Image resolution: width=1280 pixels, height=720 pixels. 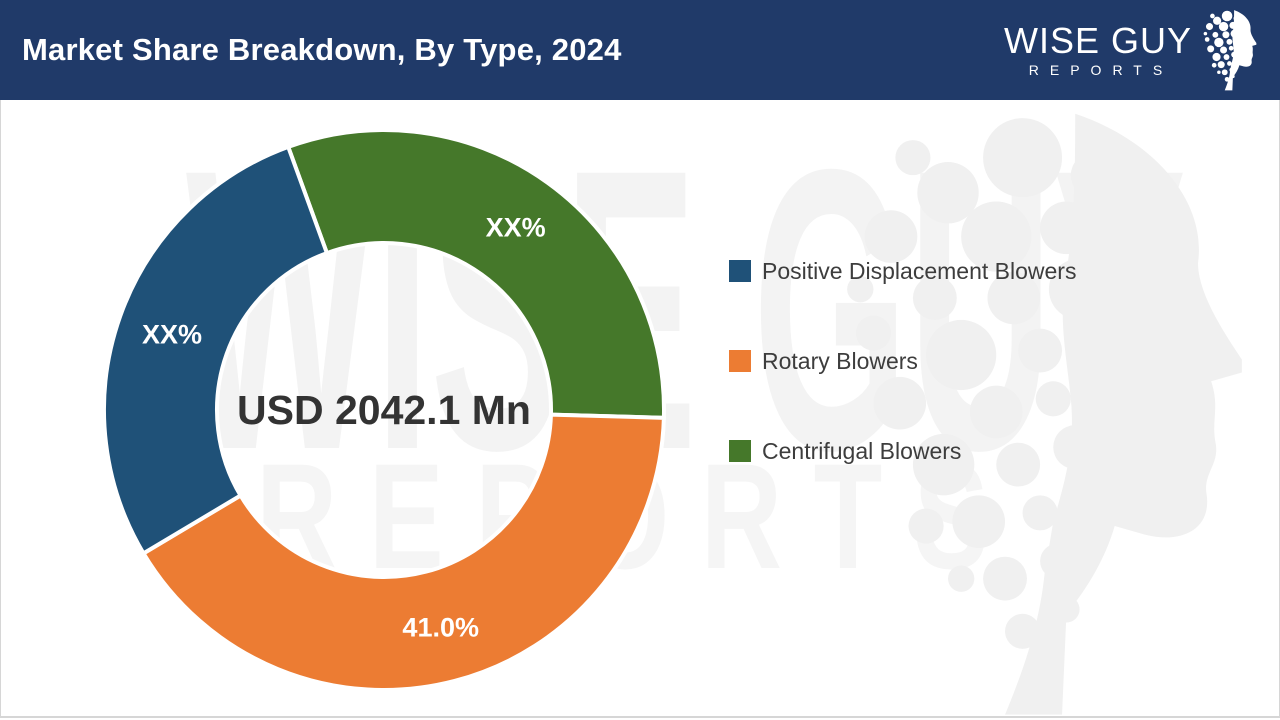 I want to click on legend-swatch-orange, so click(x=740, y=361).